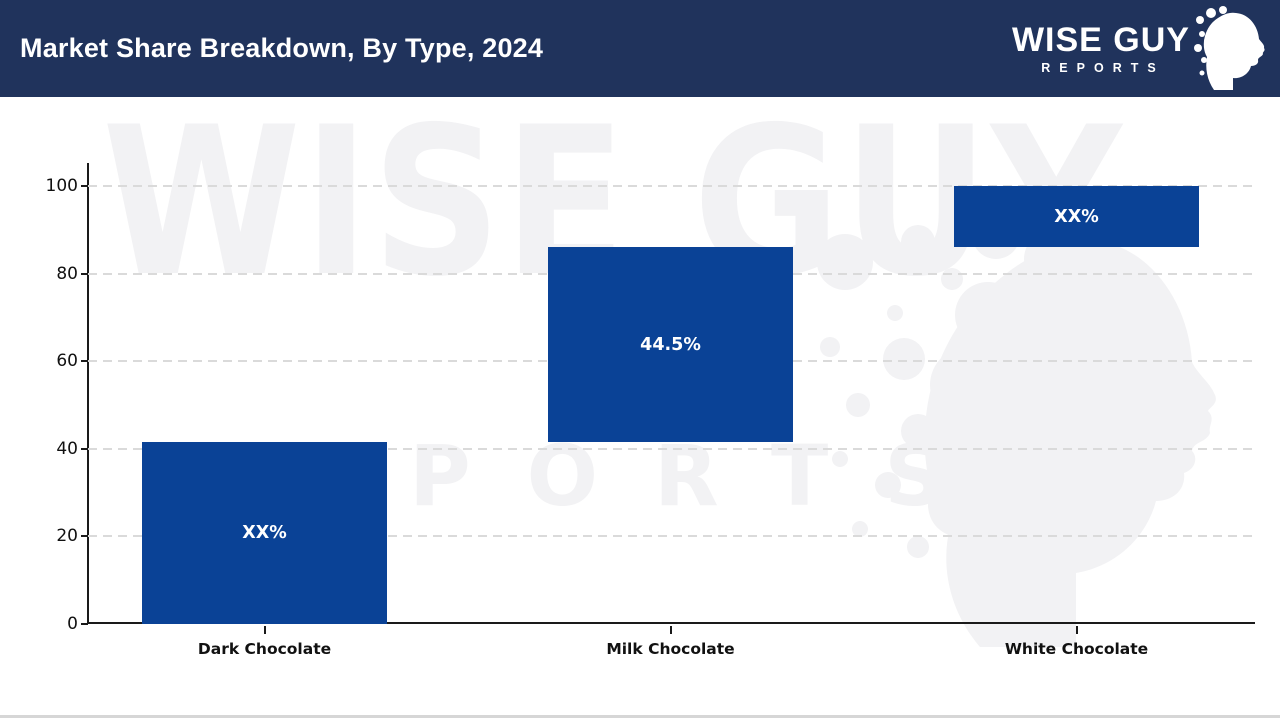  I want to click on y-tick-label: 0, so click(72, 624).